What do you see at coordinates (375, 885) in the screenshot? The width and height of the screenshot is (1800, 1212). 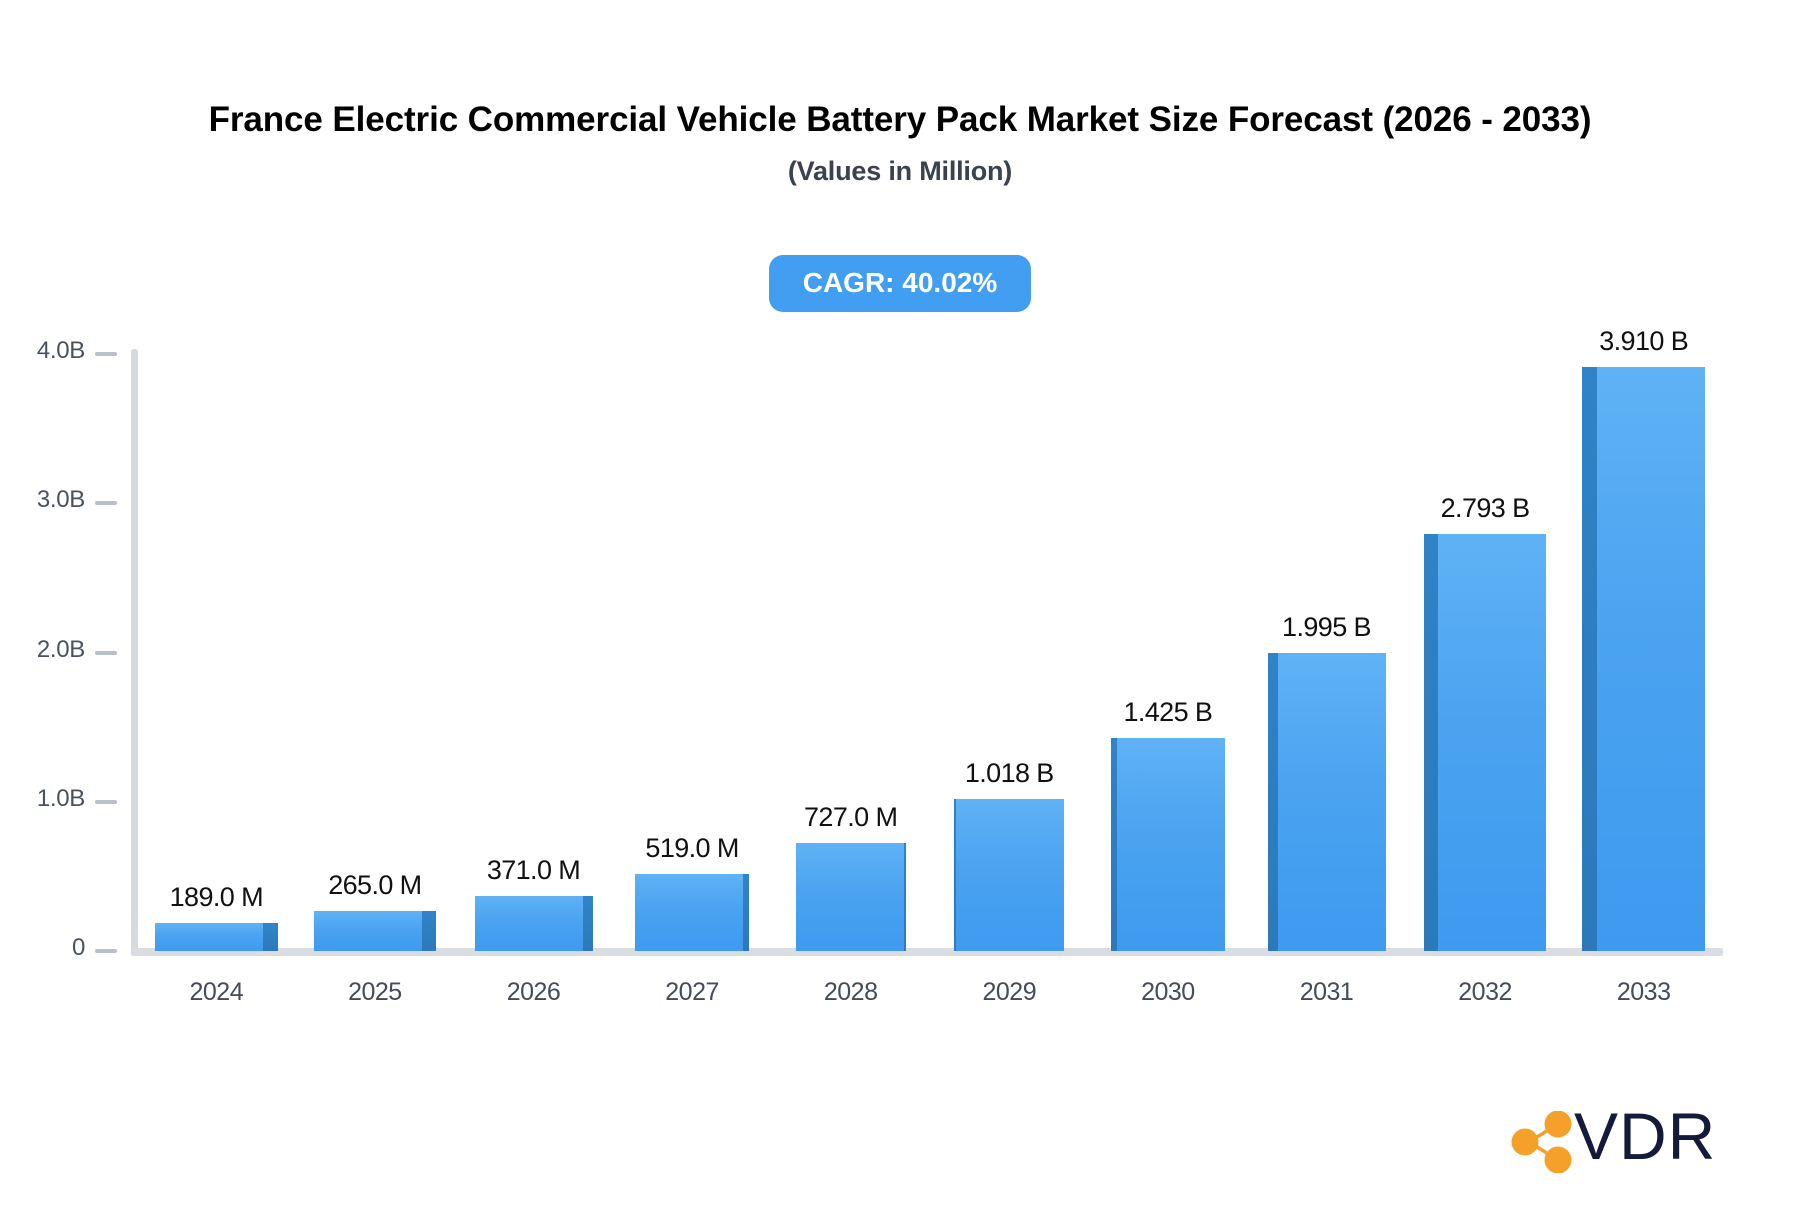 I see `bar-value-label: 265.0 M` at bounding box center [375, 885].